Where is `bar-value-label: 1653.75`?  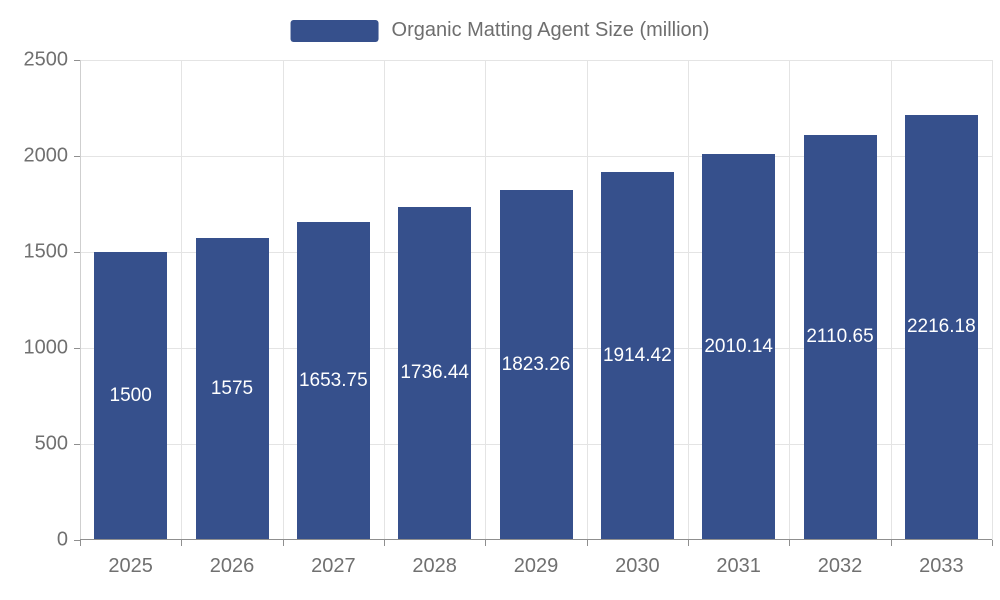 bar-value-label: 1653.75 is located at coordinates (333, 381).